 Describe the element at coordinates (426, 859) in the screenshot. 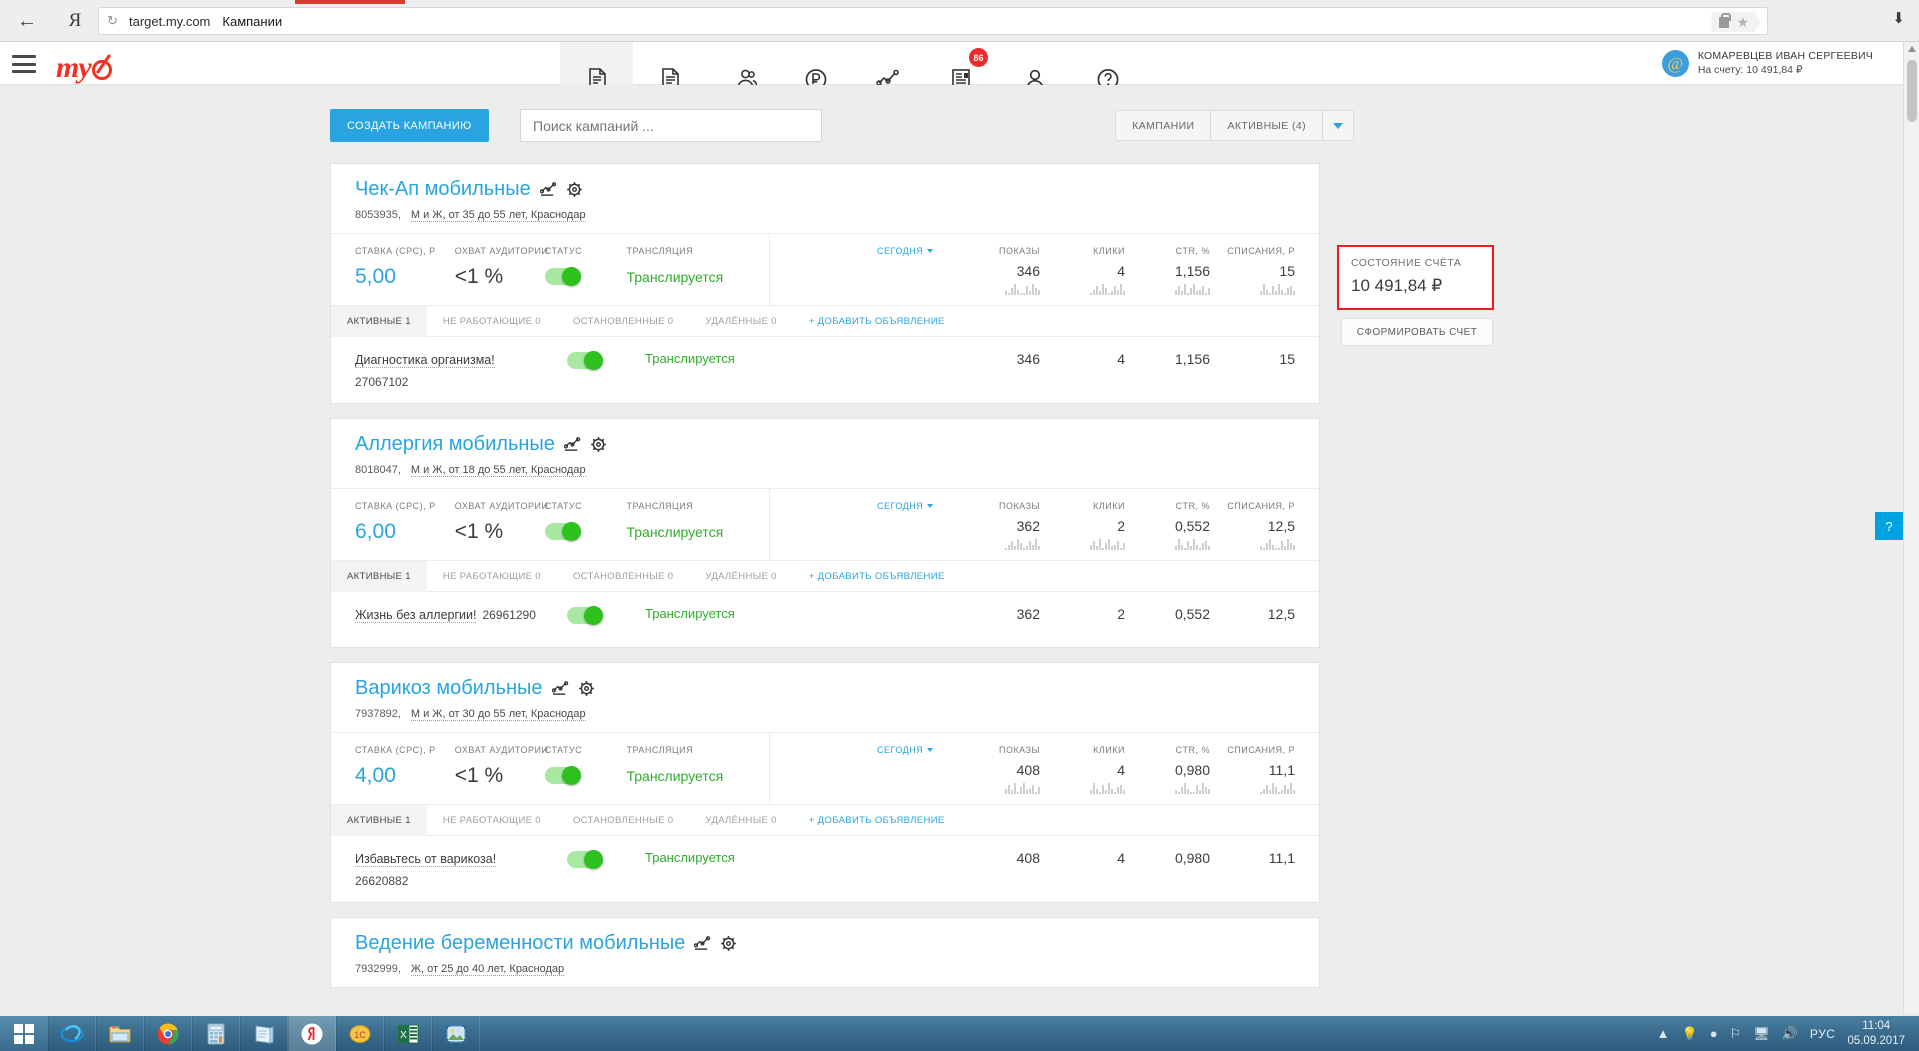

I see `ad-name: Избавьтесь от варикоза!` at that location.